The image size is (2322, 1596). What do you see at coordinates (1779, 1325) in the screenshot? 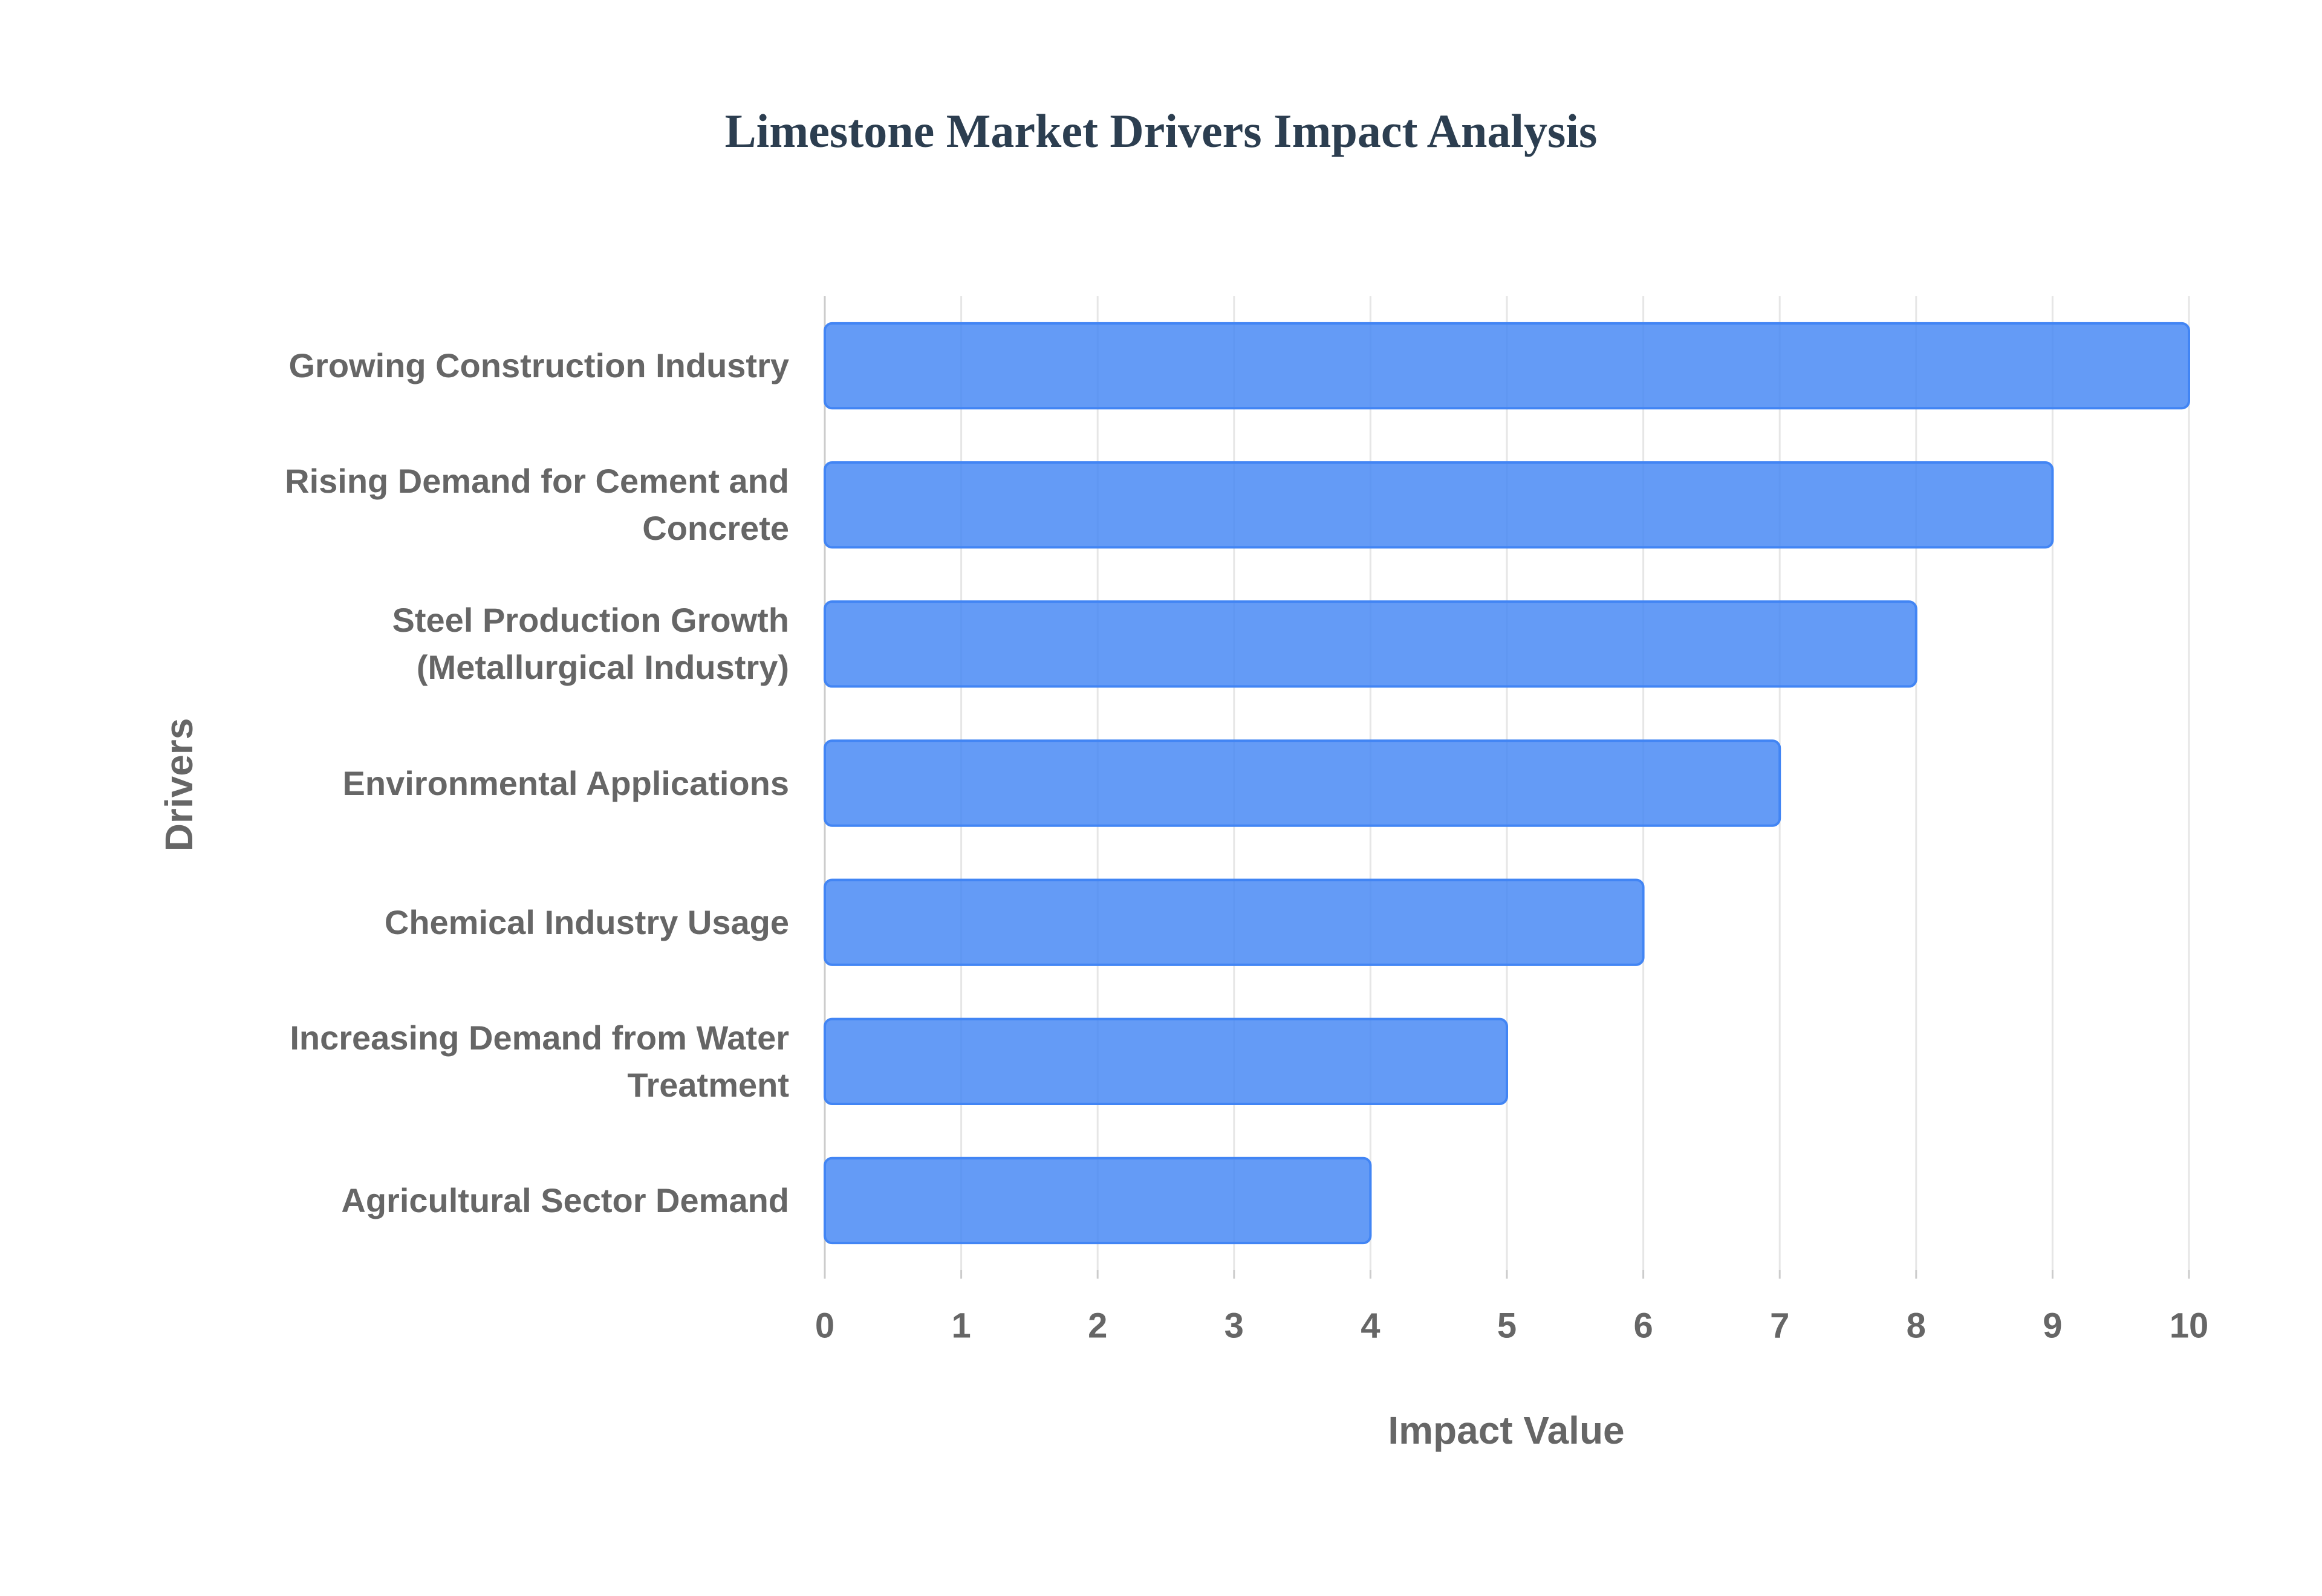
I see `x-tick-label: 7` at bounding box center [1779, 1325].